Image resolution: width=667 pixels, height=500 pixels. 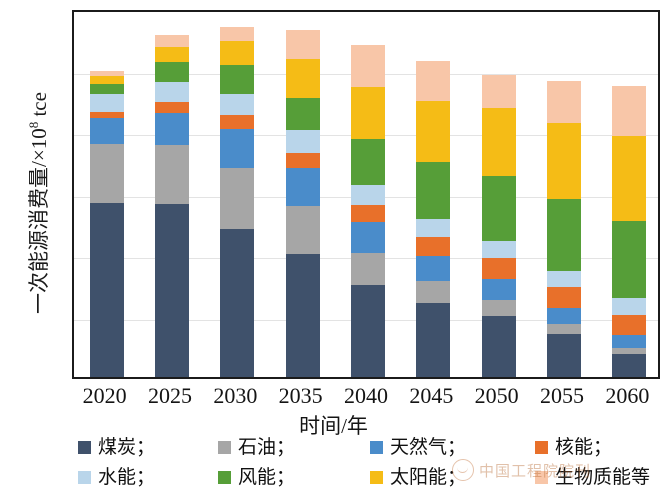 I want to click on y-axis-title-unit: tce, so click(x=39, y=107).